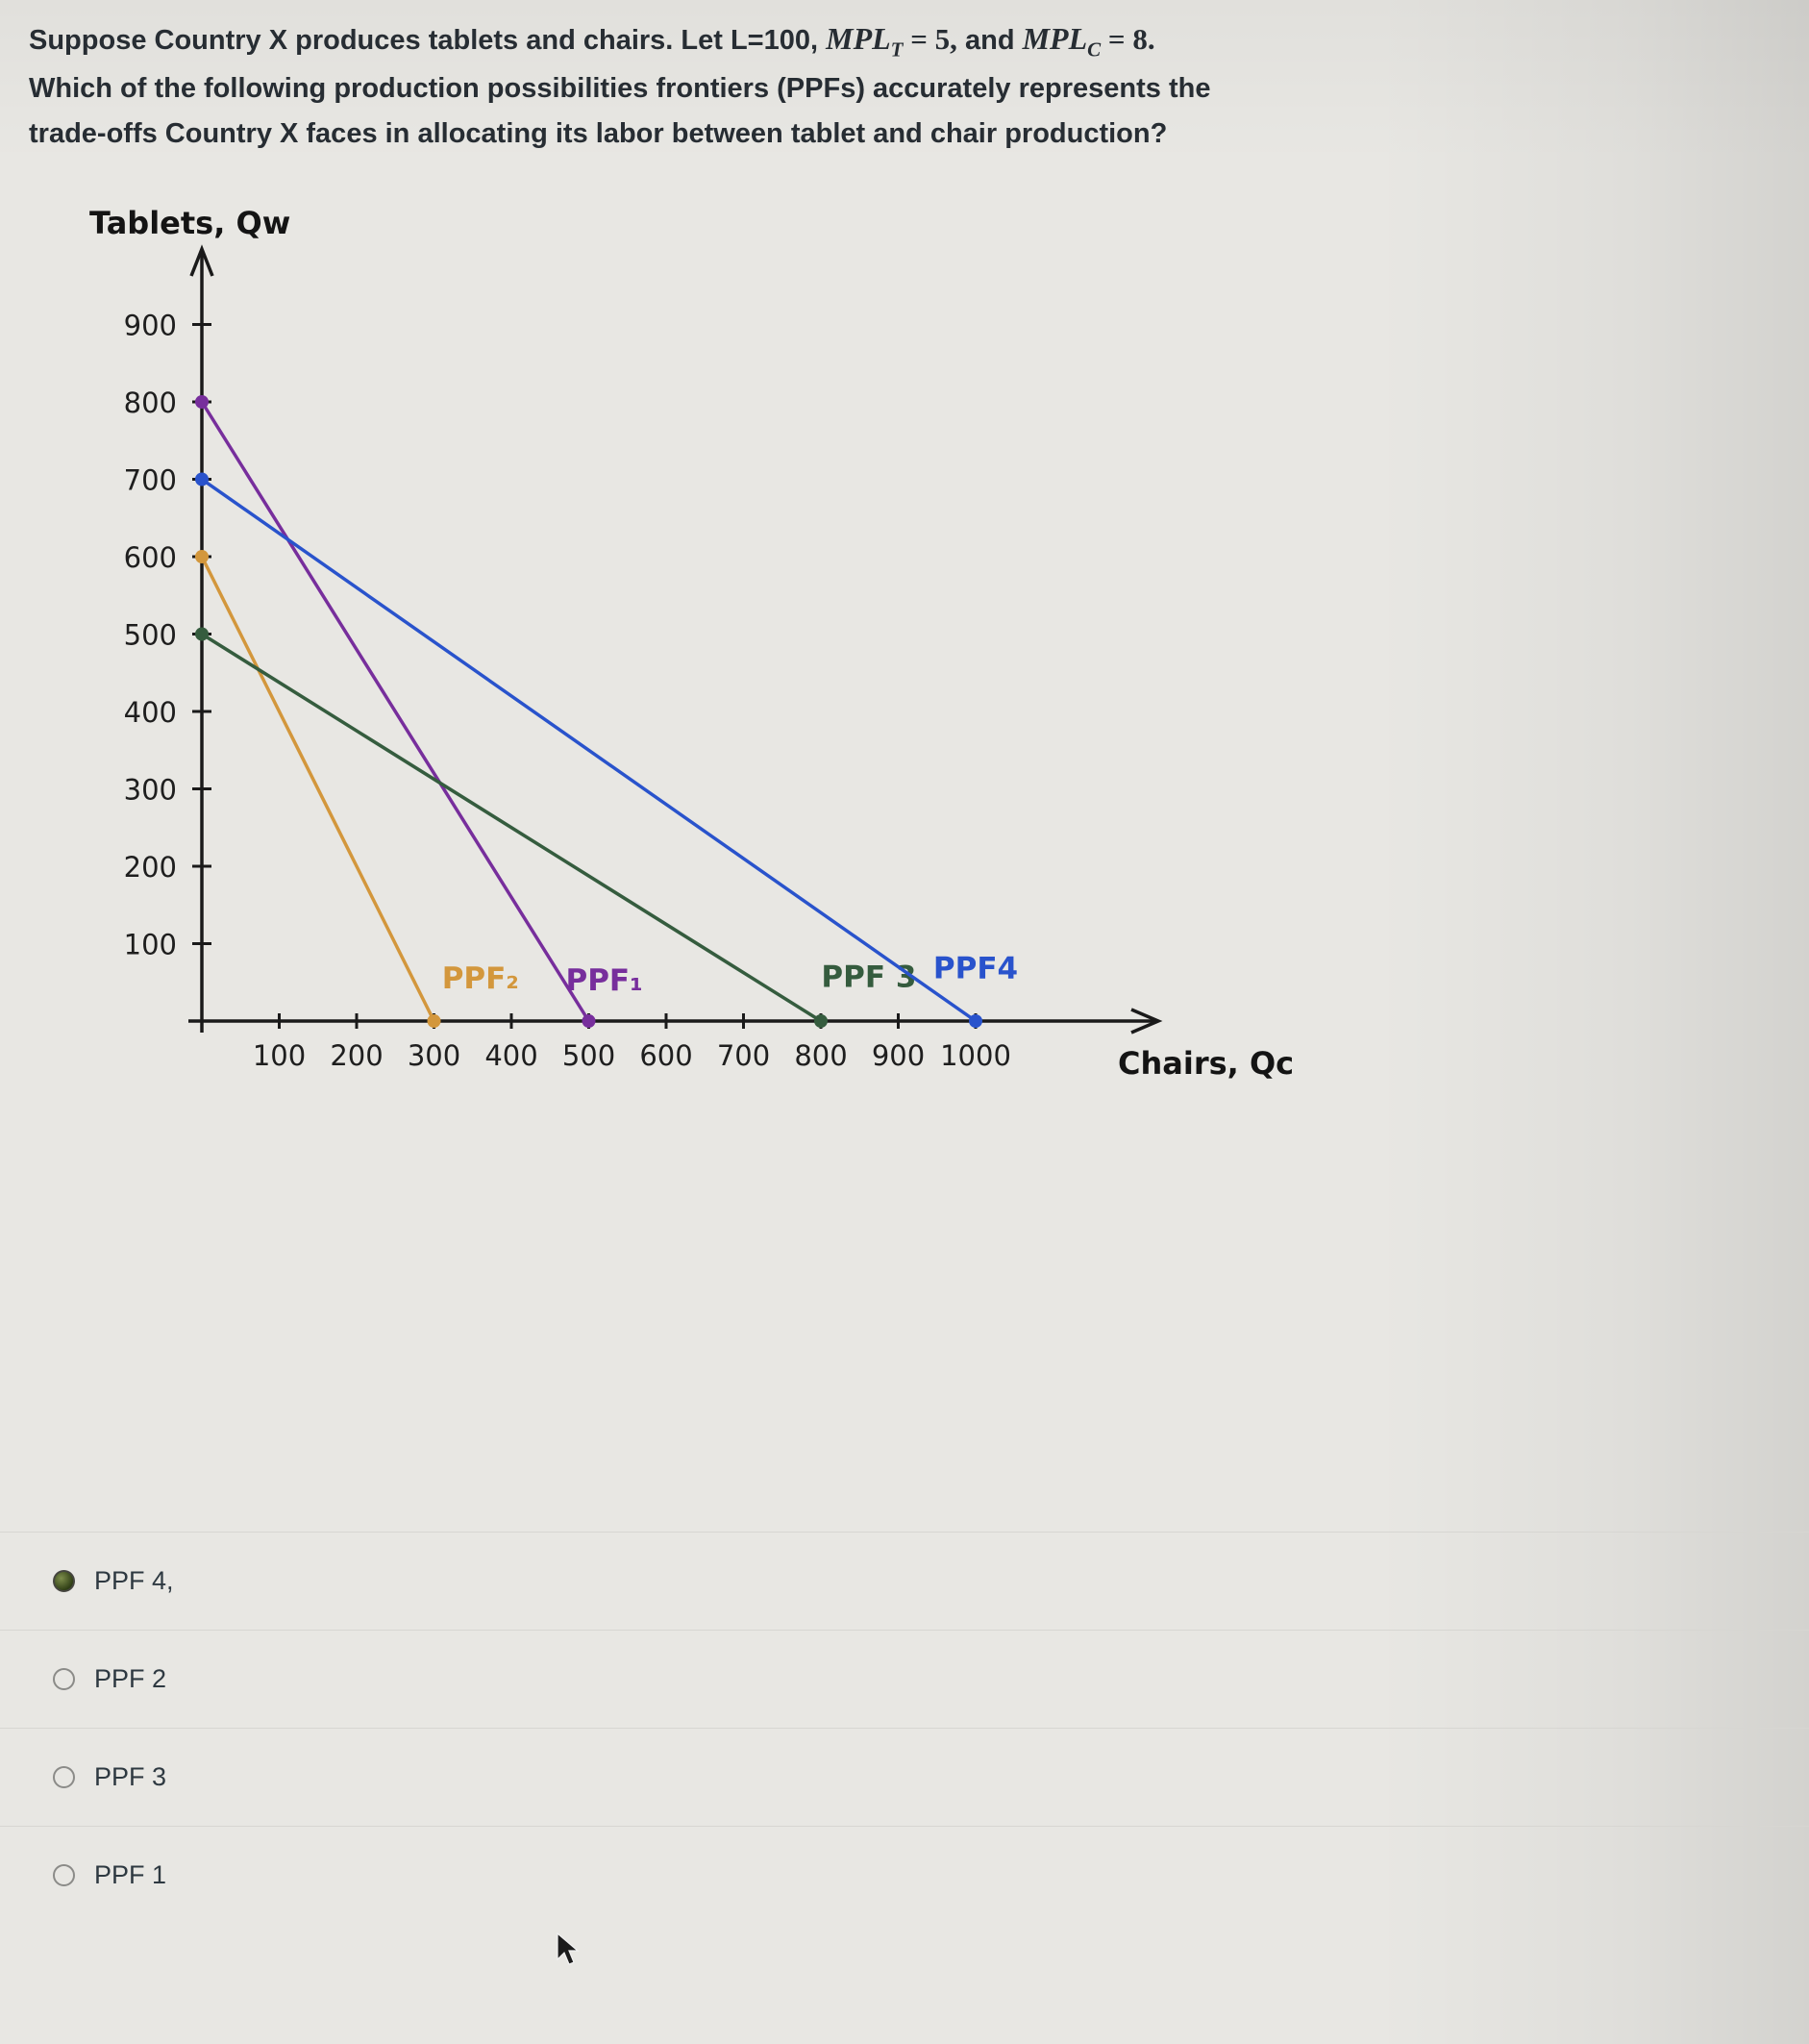  What do you see at coordinates (130, 1678) in the screenshot?
I see `option-label-ppf2: PPF 2` at bounding box center [130, 1678].